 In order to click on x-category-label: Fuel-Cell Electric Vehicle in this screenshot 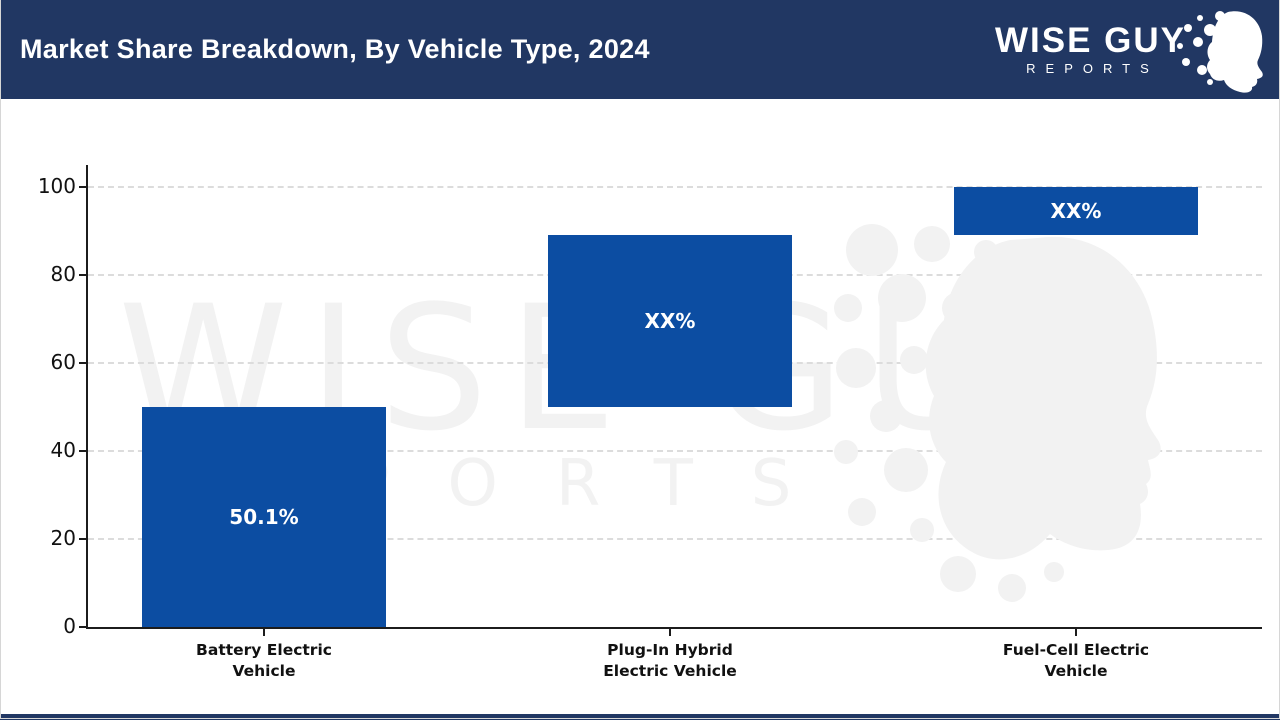, I will do `click(1076, 660)`.